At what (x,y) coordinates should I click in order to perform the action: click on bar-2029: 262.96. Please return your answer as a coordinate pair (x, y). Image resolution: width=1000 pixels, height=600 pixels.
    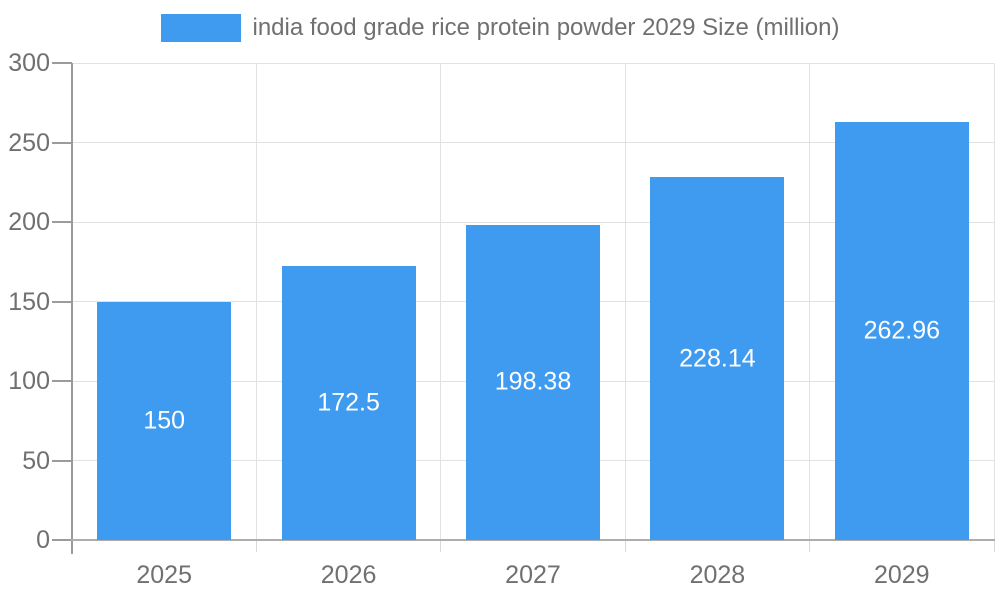
    Looking at the image, I should click on (901, 330).